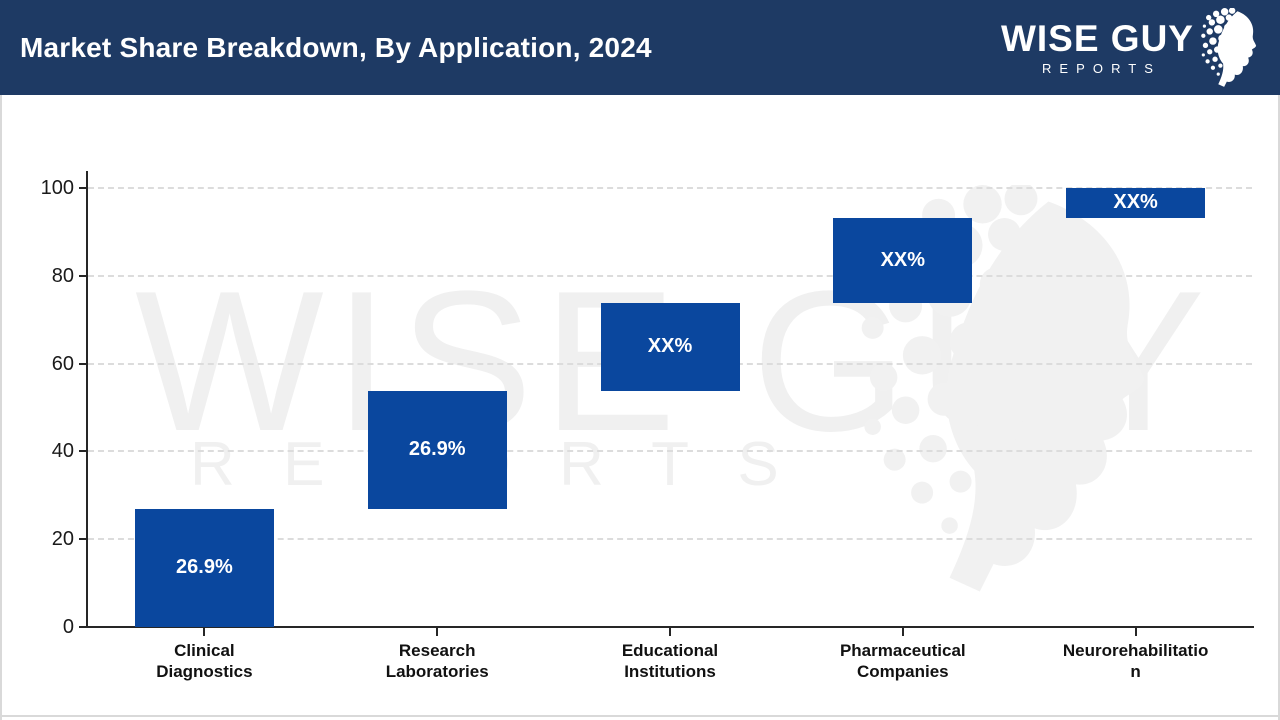 Image resolution: width=1280 pixels, height=720 pixels. I want to click on x-category-label: Pharmaceutical Companies, so click(902, 661).